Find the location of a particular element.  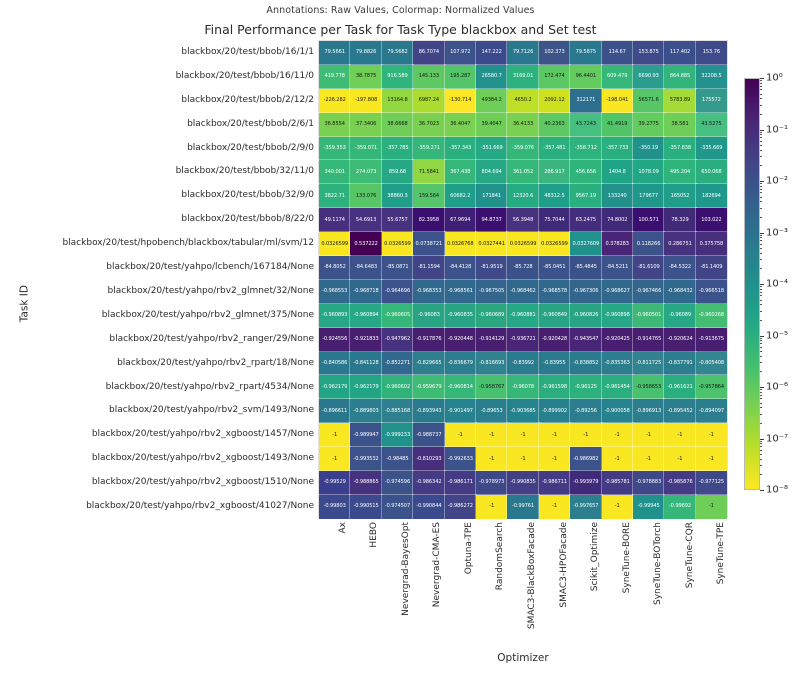

heatmap-cell: -357.785 is located at coordinates (397, 148).